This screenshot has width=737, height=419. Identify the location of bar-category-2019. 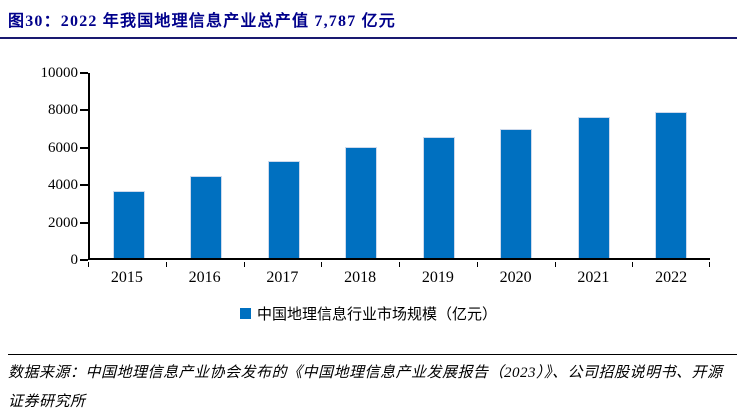
(439, 165).